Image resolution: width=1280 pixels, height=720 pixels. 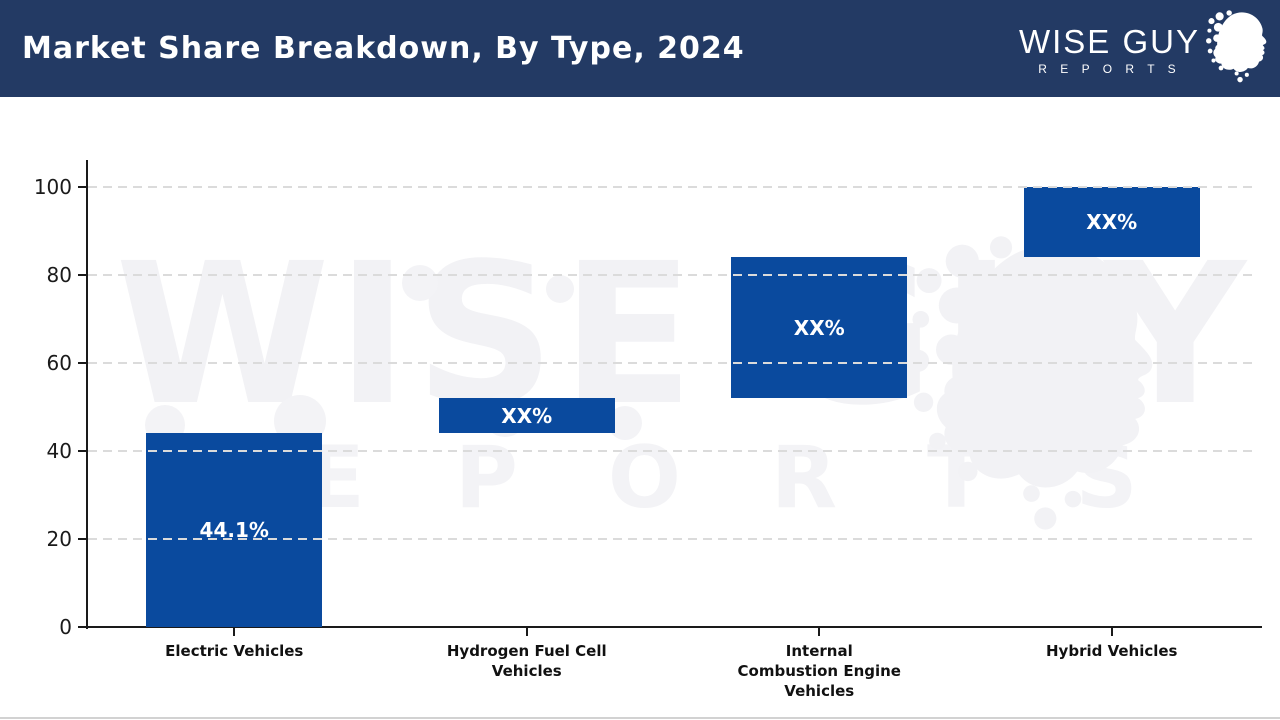 I want to click on y-tick-label: 100, so click(x=52, y=187).